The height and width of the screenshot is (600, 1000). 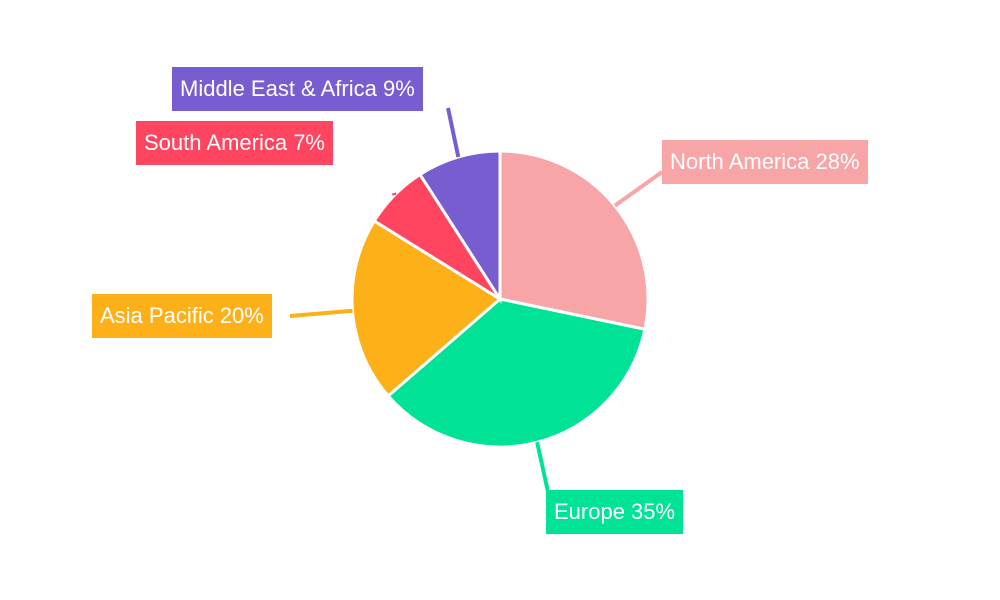 I want to click on label-north-america: North America 28%, so click(x=765, y=162).